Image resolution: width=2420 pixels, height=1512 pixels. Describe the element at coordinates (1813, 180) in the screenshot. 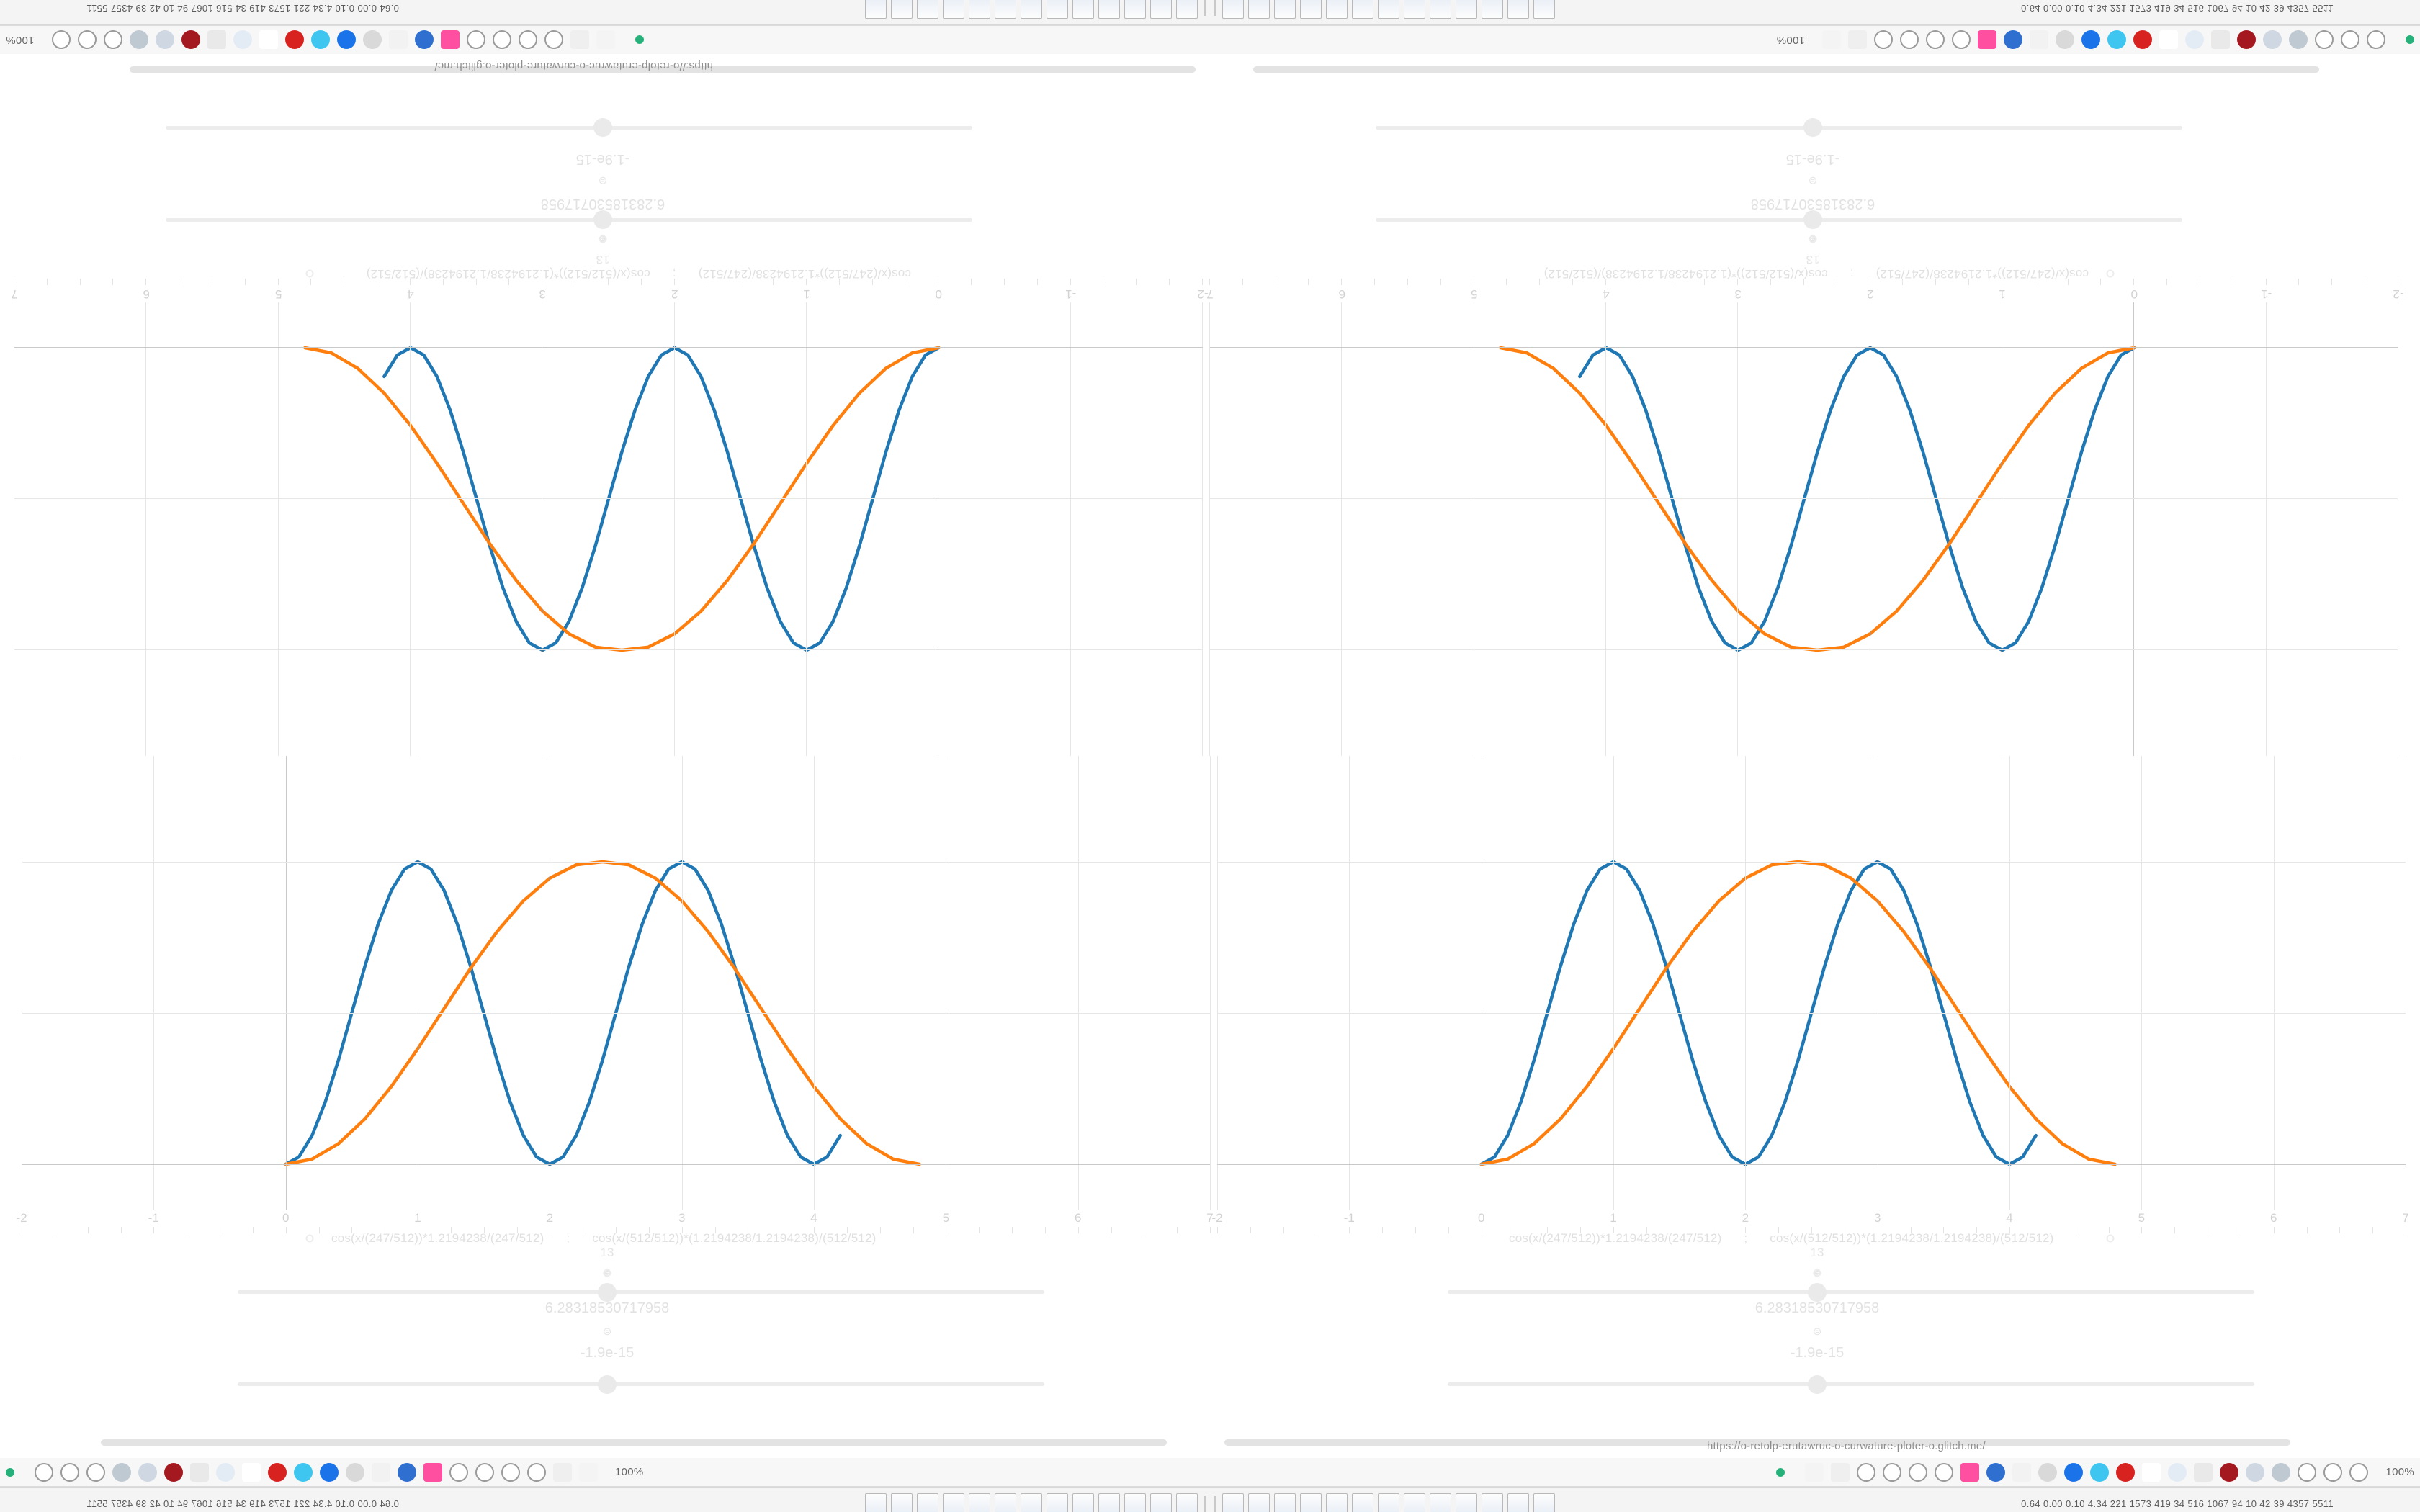

I see `width-handle-icon: ⊜` at that location.